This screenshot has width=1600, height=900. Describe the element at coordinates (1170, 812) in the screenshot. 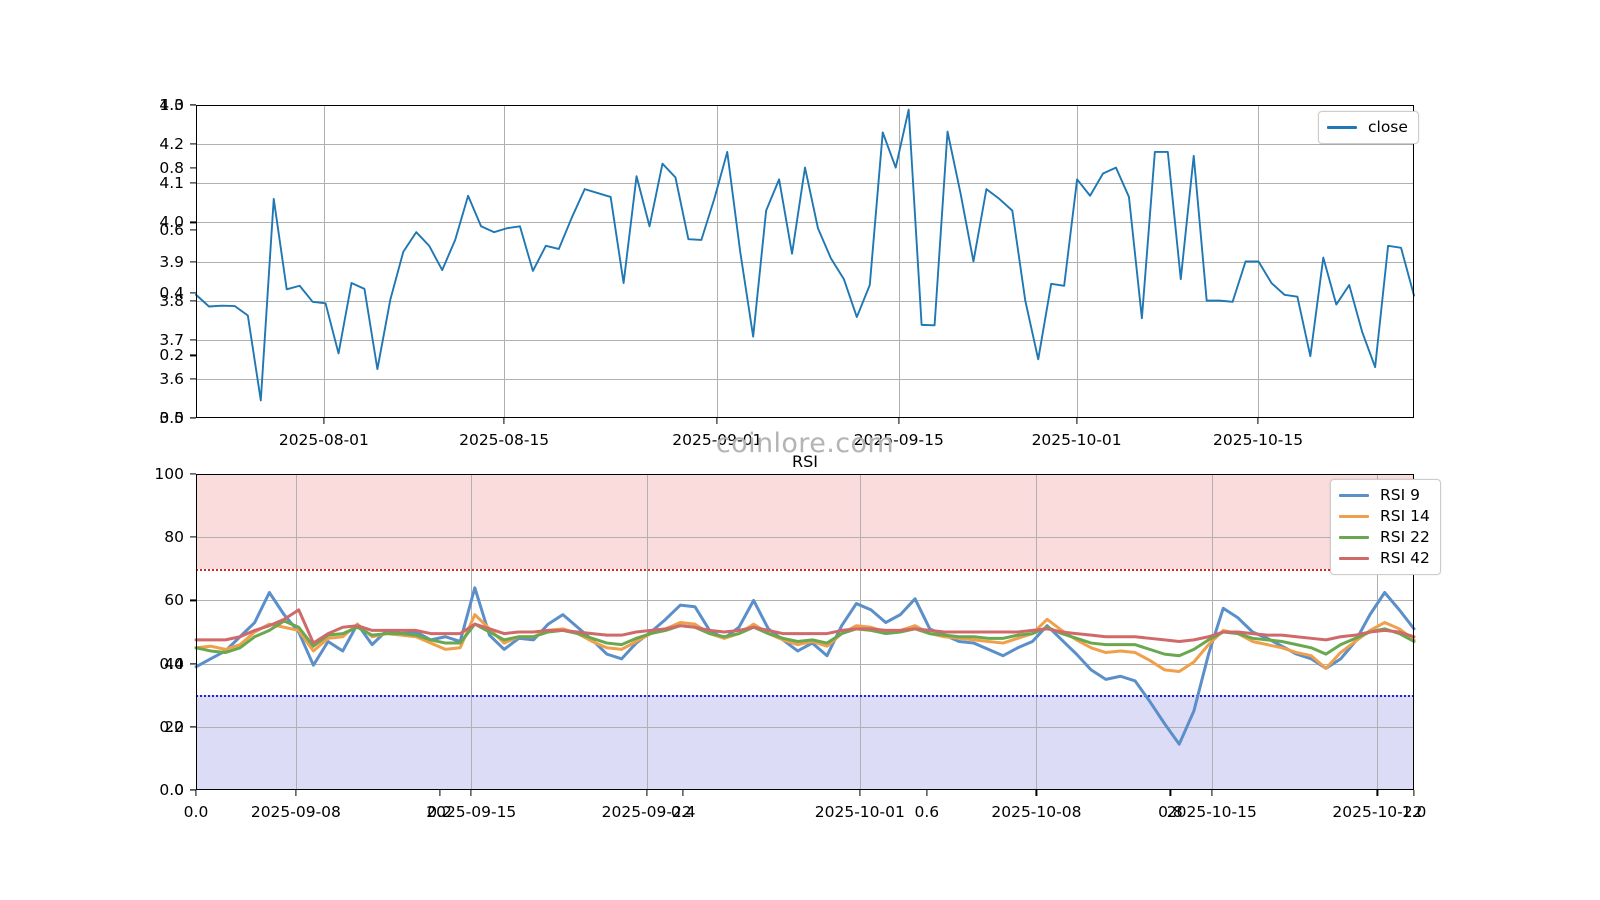

I see `axis-tick-label: 0.8` at that location.